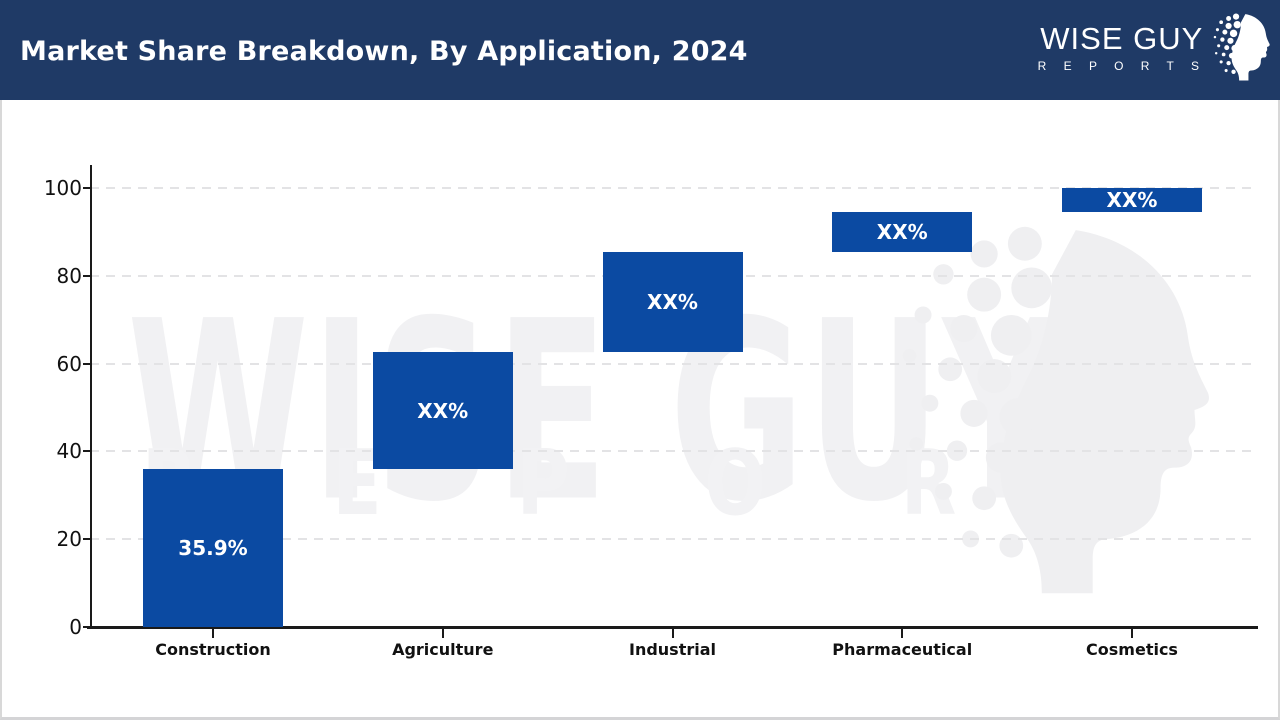  Describe the element at coordinates (672, 649) in the screenshot. I see `x-category-label: Industrial` at that location.